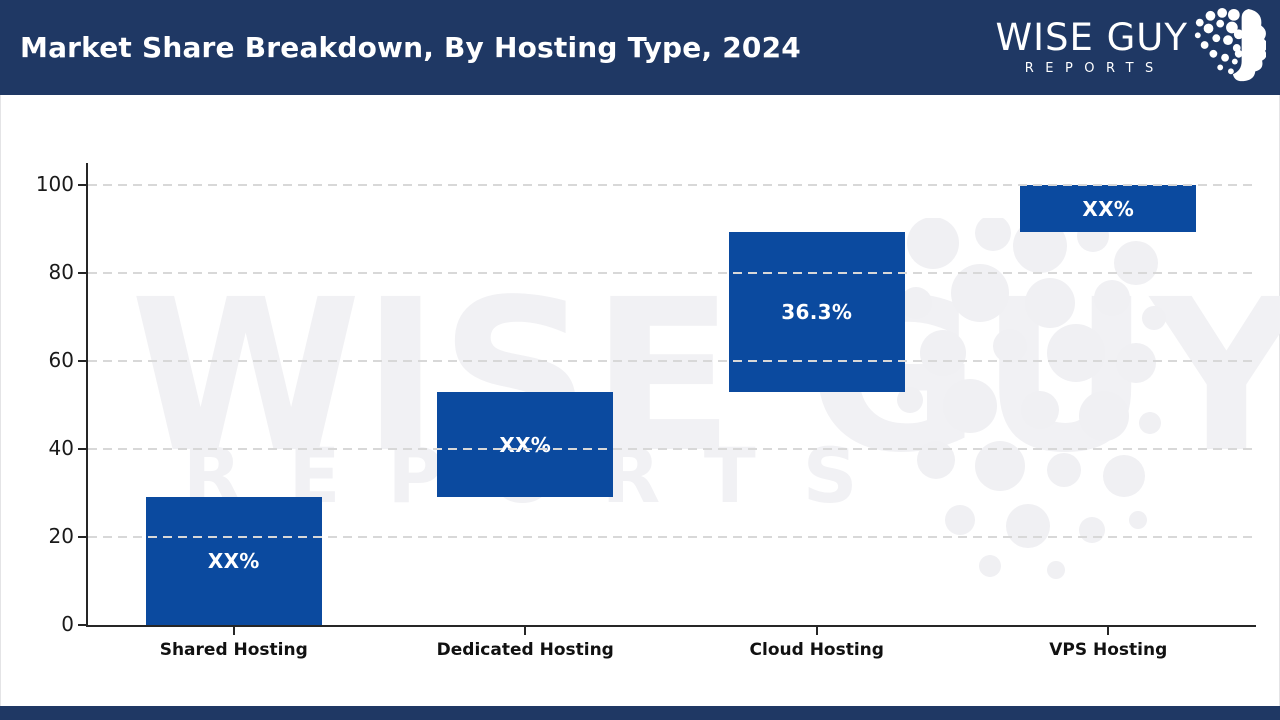 This screenshot has height=720, width=1280. I want to click on x-category-label: Cloud Hosting, so click(816, 650).